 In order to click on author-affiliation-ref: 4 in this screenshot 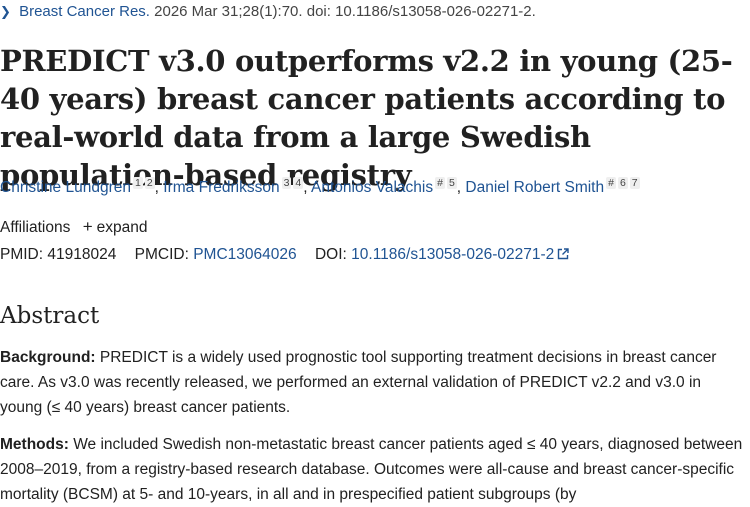, I will do `click(298, 183)`.